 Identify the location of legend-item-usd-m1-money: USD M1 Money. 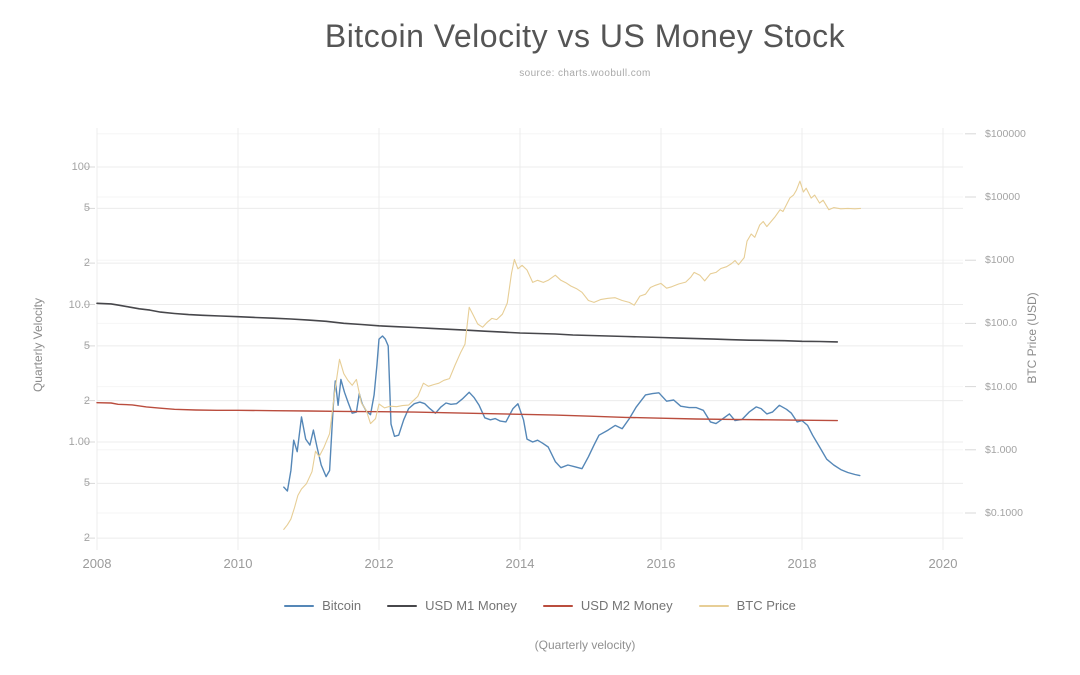
(452, 605).